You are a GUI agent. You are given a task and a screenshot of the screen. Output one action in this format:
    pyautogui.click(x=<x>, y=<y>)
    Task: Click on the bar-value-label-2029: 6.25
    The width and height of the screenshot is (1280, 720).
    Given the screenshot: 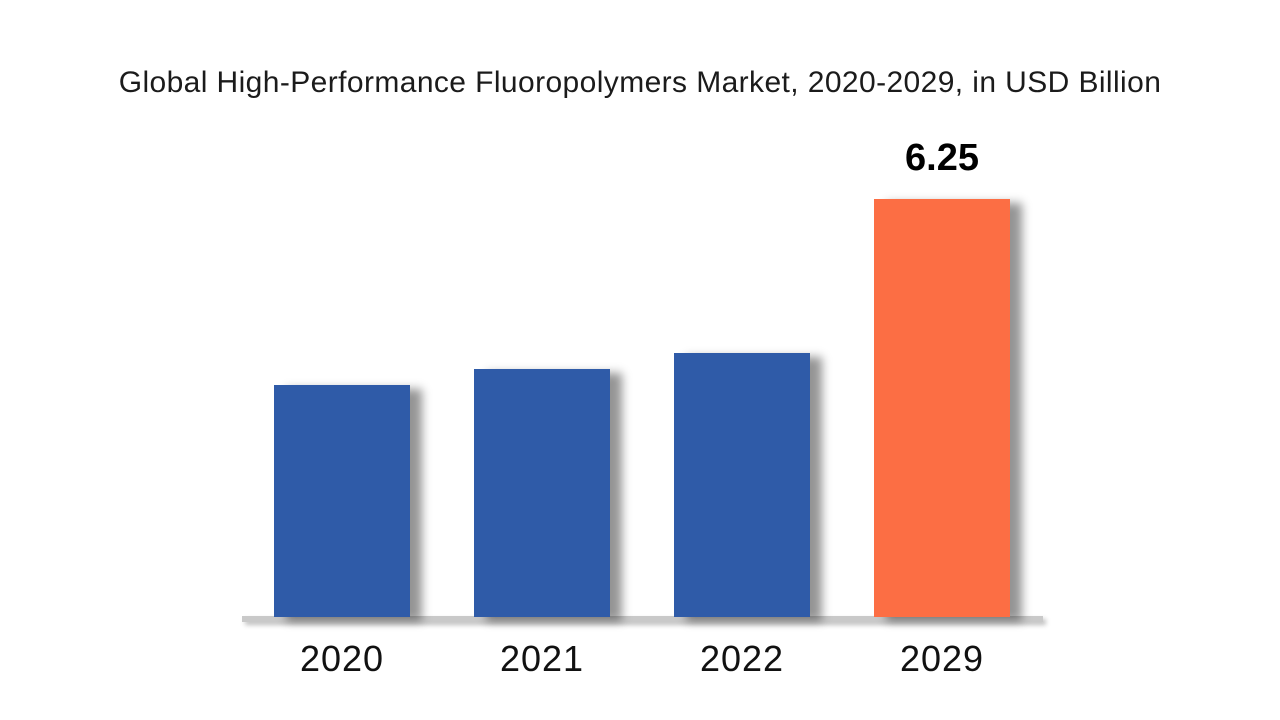 What is the action you would take?
    pyautogui.click(x=942, y=158)
    